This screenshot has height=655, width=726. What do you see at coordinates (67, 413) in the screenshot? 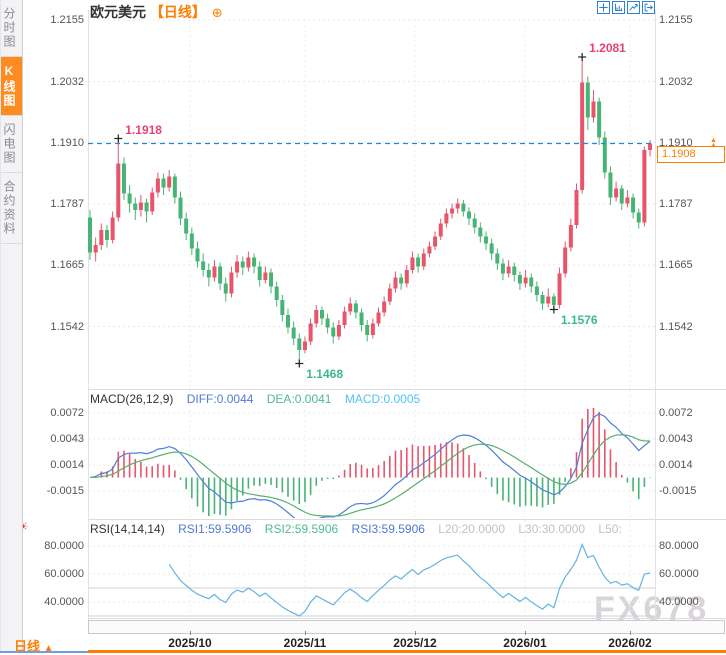
I see `price-axis-label-left: 0.0072` at bounding box center [67, 413].